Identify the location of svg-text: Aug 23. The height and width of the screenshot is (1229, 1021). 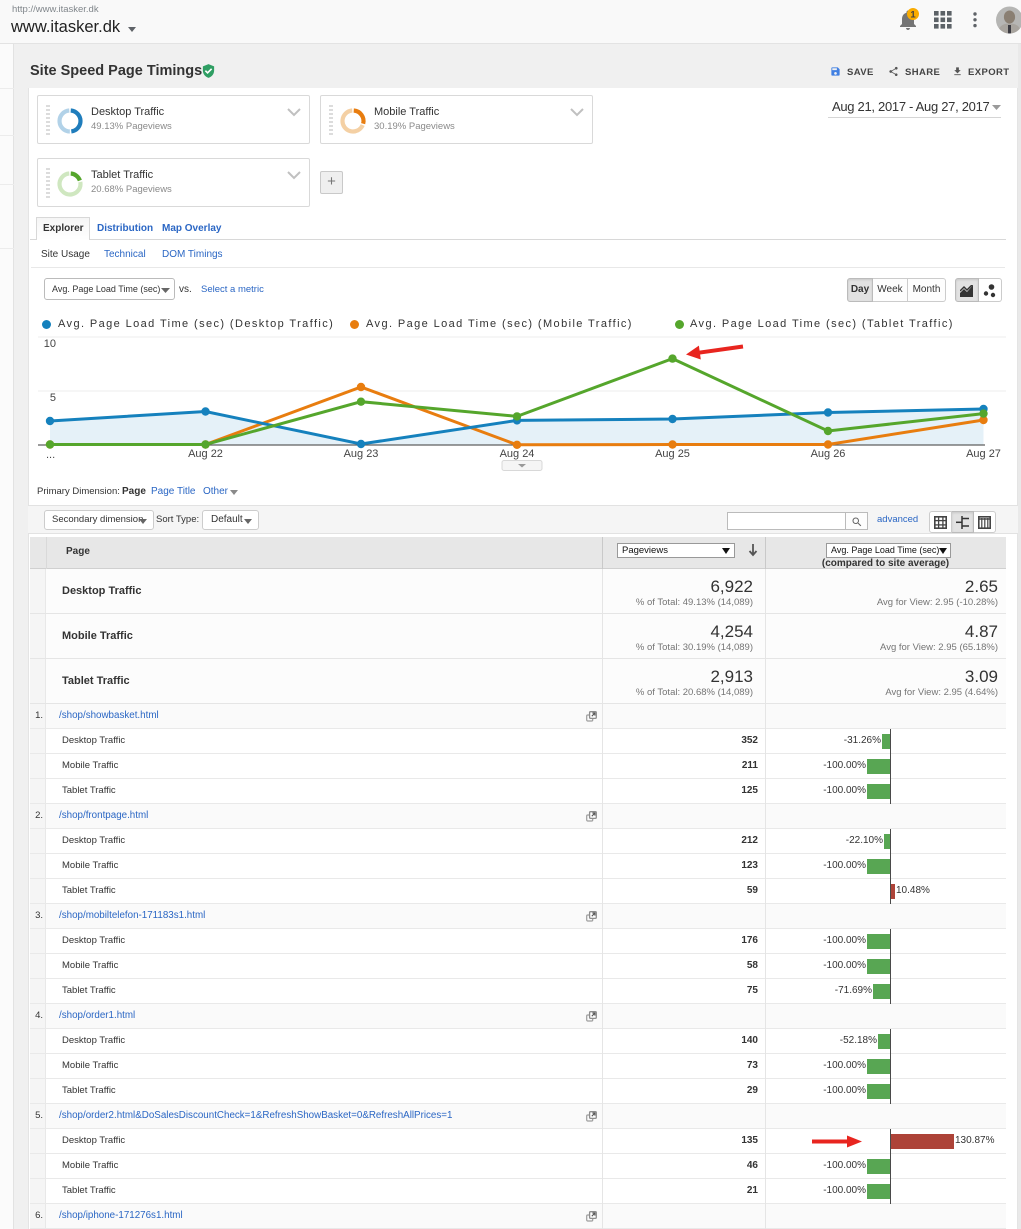
(361, 454).